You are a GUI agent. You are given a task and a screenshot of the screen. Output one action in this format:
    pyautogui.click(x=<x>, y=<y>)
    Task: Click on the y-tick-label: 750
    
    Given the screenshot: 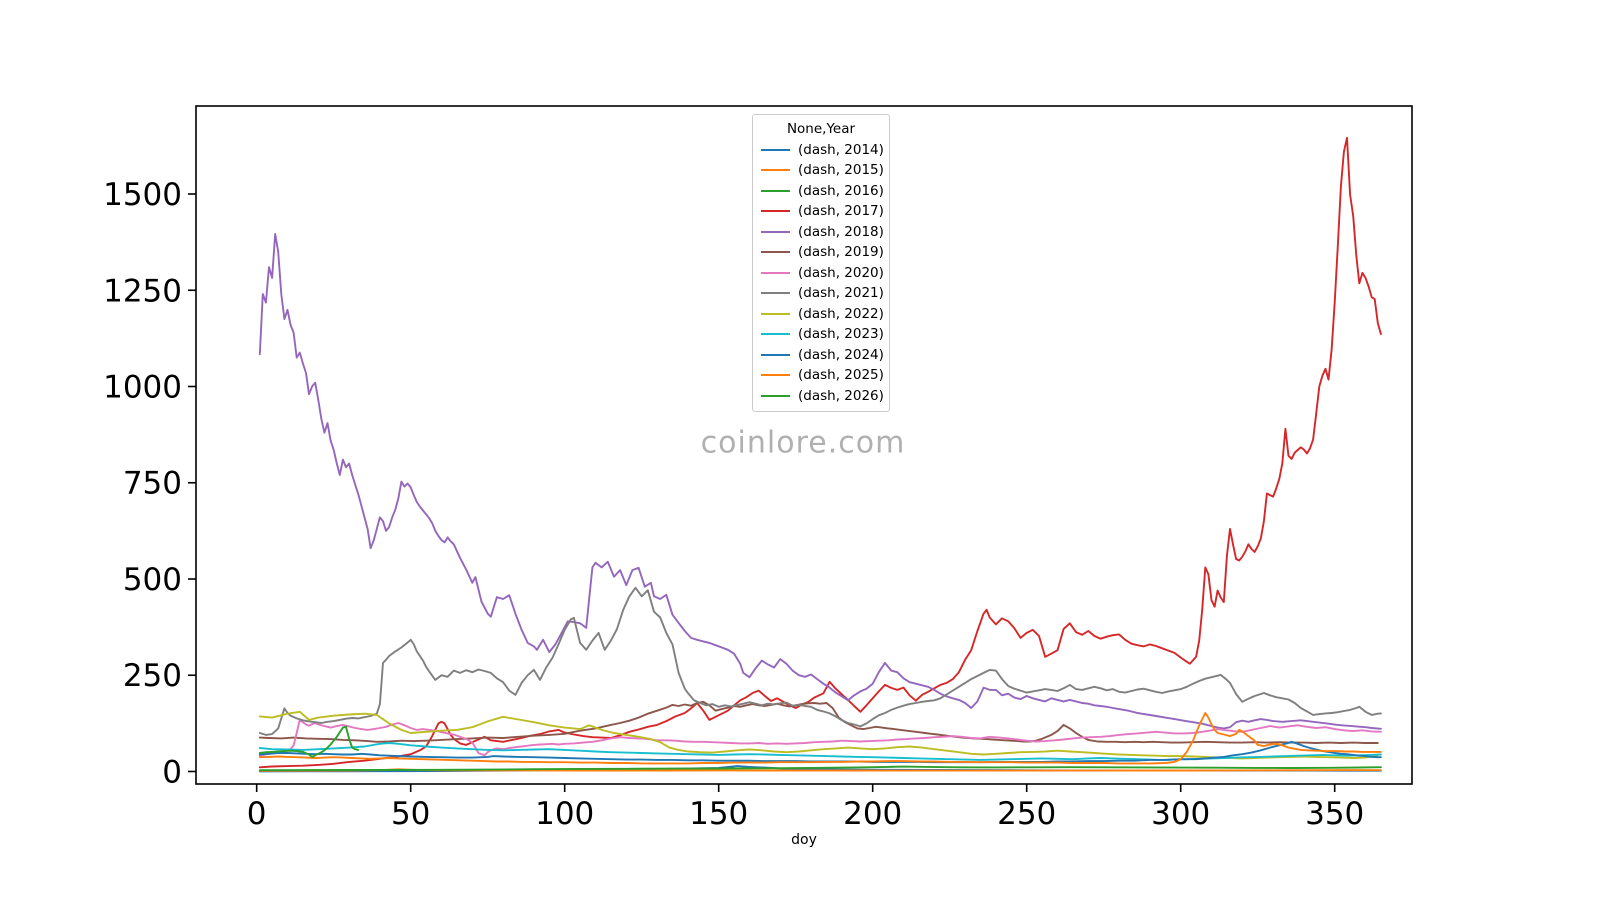 What is the action you would take?
    pyautogui.click(x=152, y=484)
    